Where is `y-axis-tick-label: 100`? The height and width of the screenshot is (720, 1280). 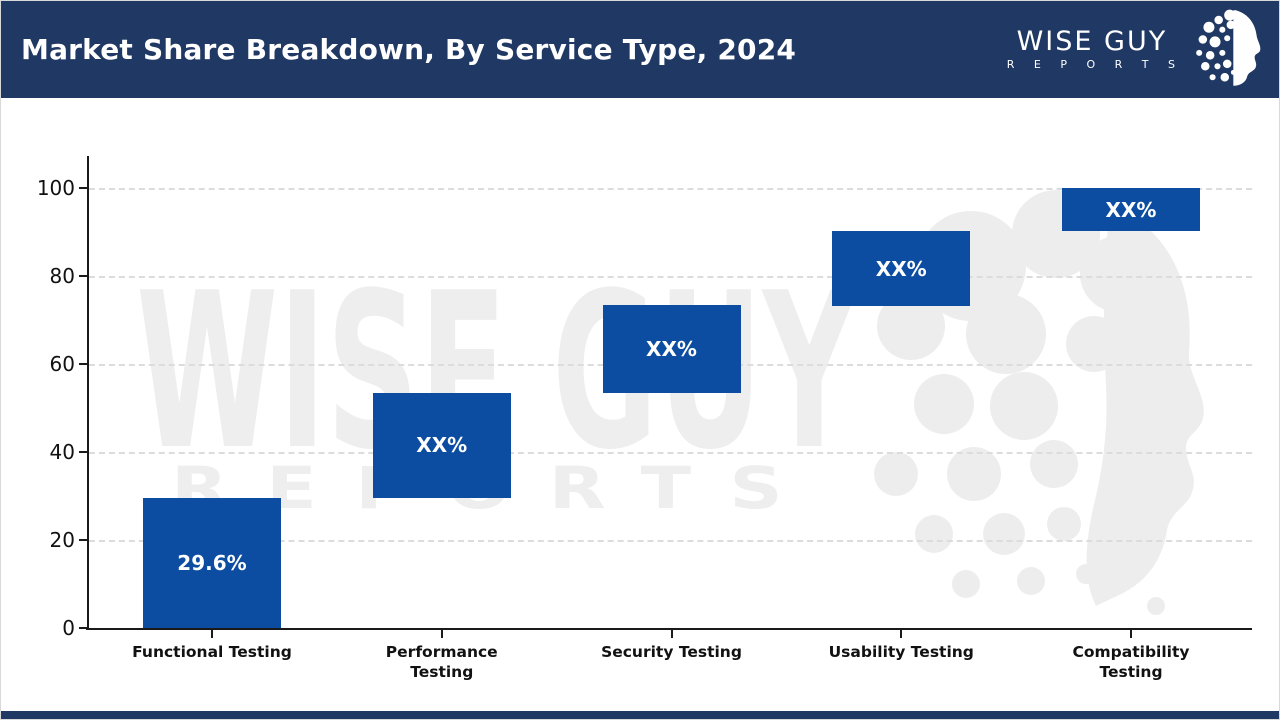 y-axis-tick-label: 100 is located at coordinates (55, 188).